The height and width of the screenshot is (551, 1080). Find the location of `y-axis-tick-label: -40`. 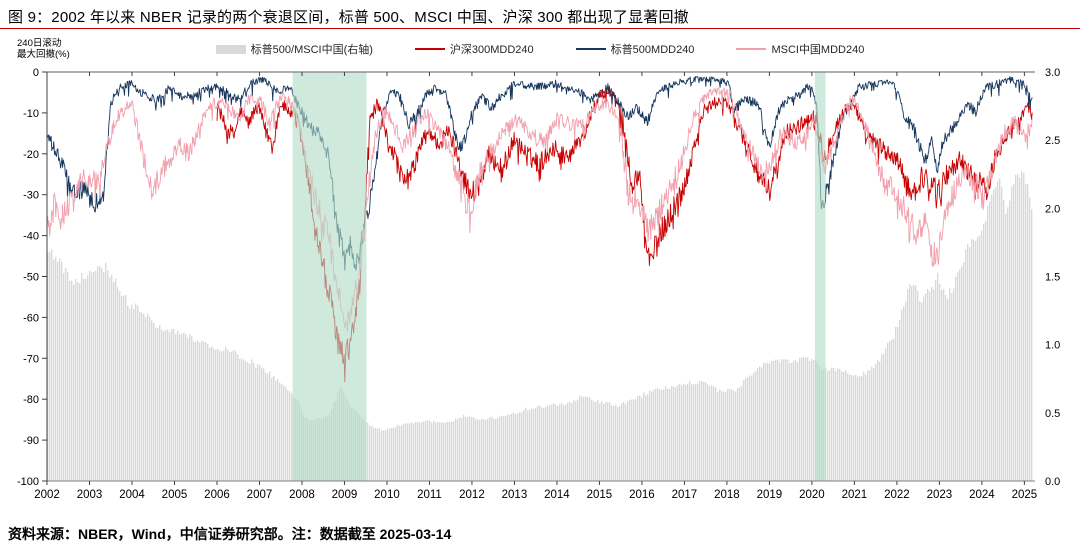

y-axis-tick-label: -40 is located at coordinates (31, 237).